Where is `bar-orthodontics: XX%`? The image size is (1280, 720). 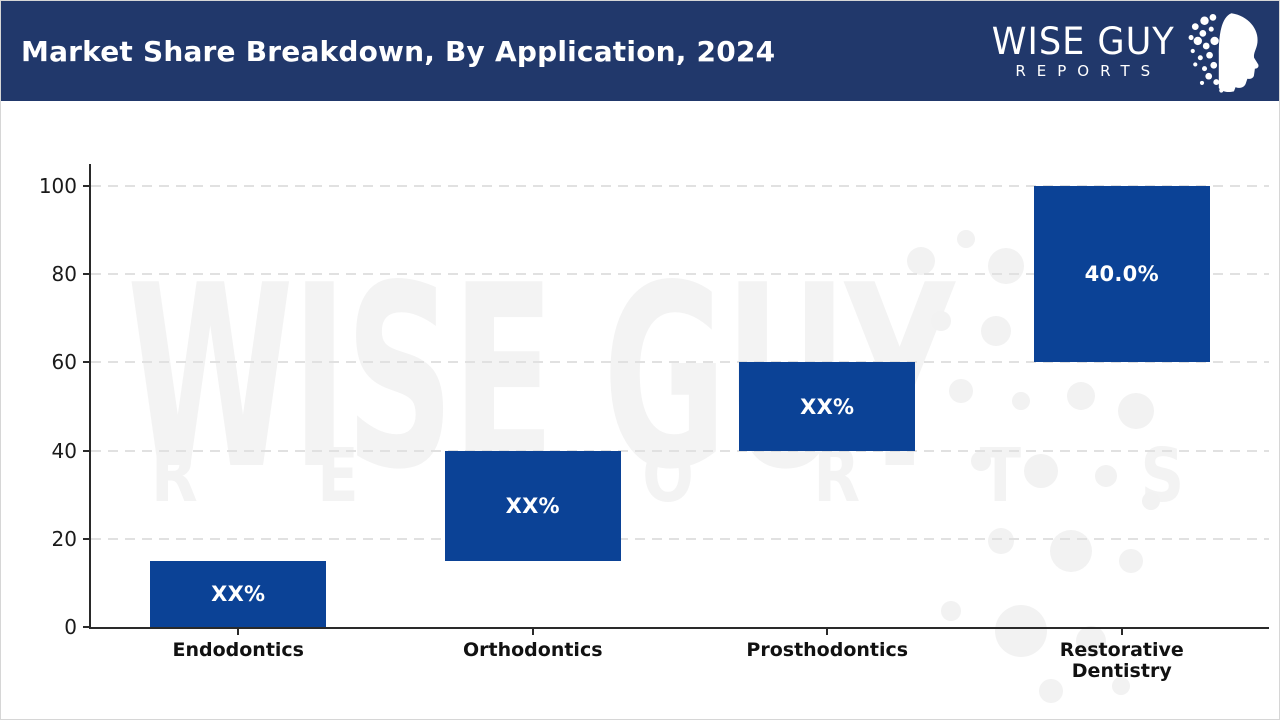 bar-orthodontics: XX% is located at coordinates (532, 505).